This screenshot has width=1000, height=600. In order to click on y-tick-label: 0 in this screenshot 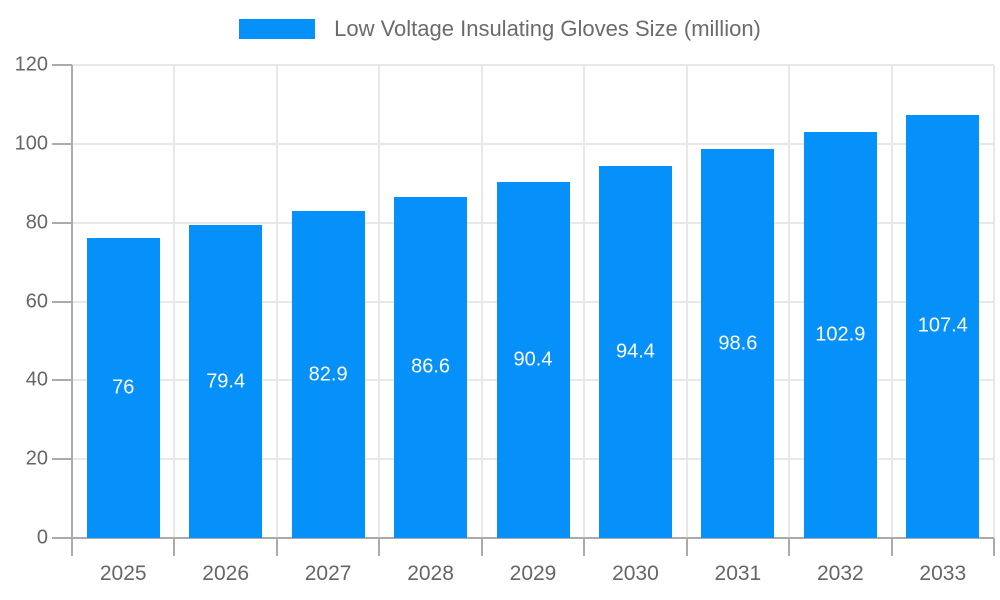, I will do `click(42, 537)`.